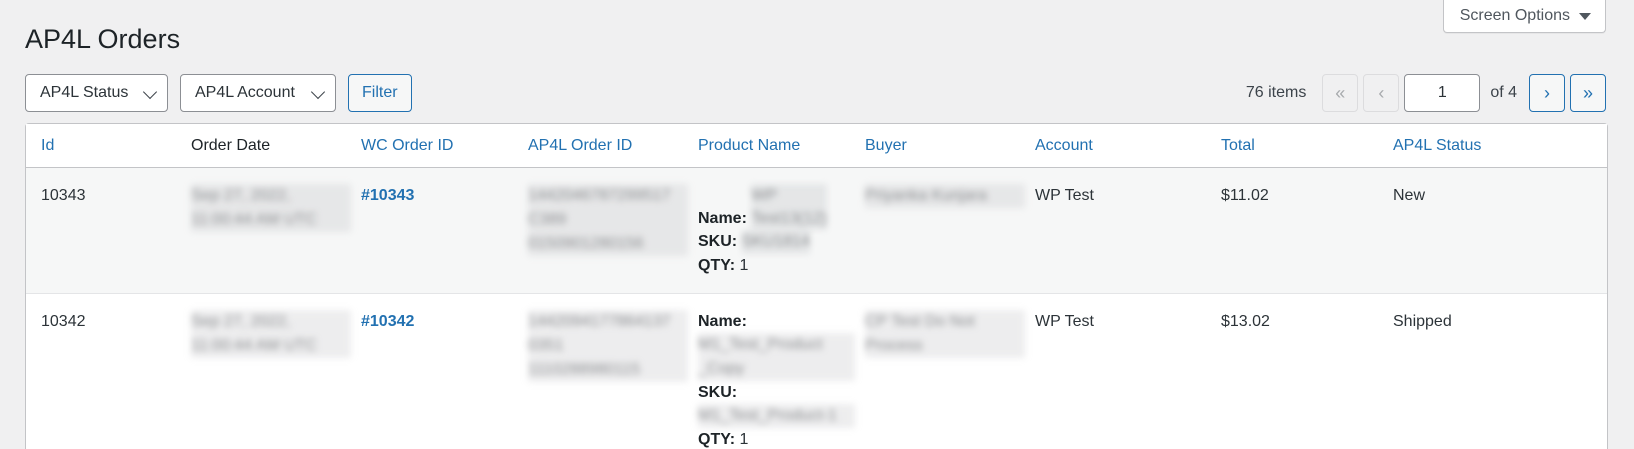 The width and height of the screenshot is (1634, 449). What do you see at coordinates (1547, 93) in the screenshot?
I see `next-page-button: ›` at bounding box center [1547, 93].